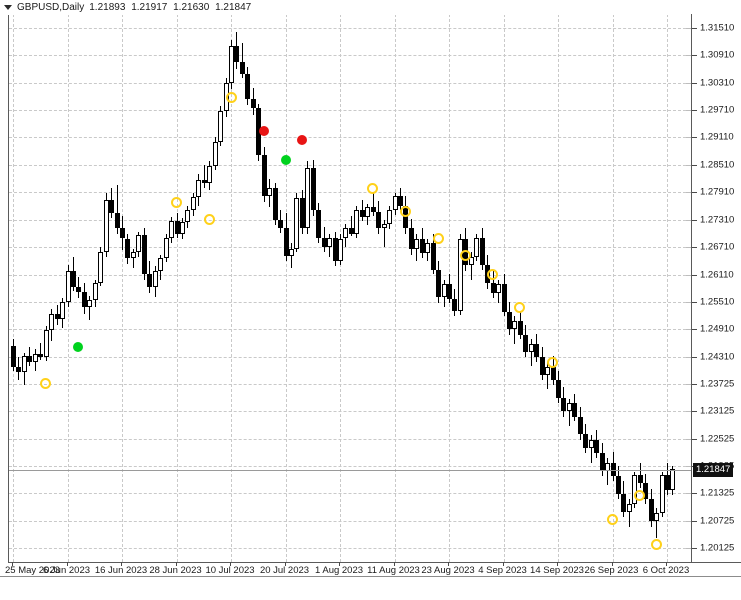 The height and width of the screenshot is (600, 741). I want to click on ohlc-high: 1.21917, so click(149, 7).